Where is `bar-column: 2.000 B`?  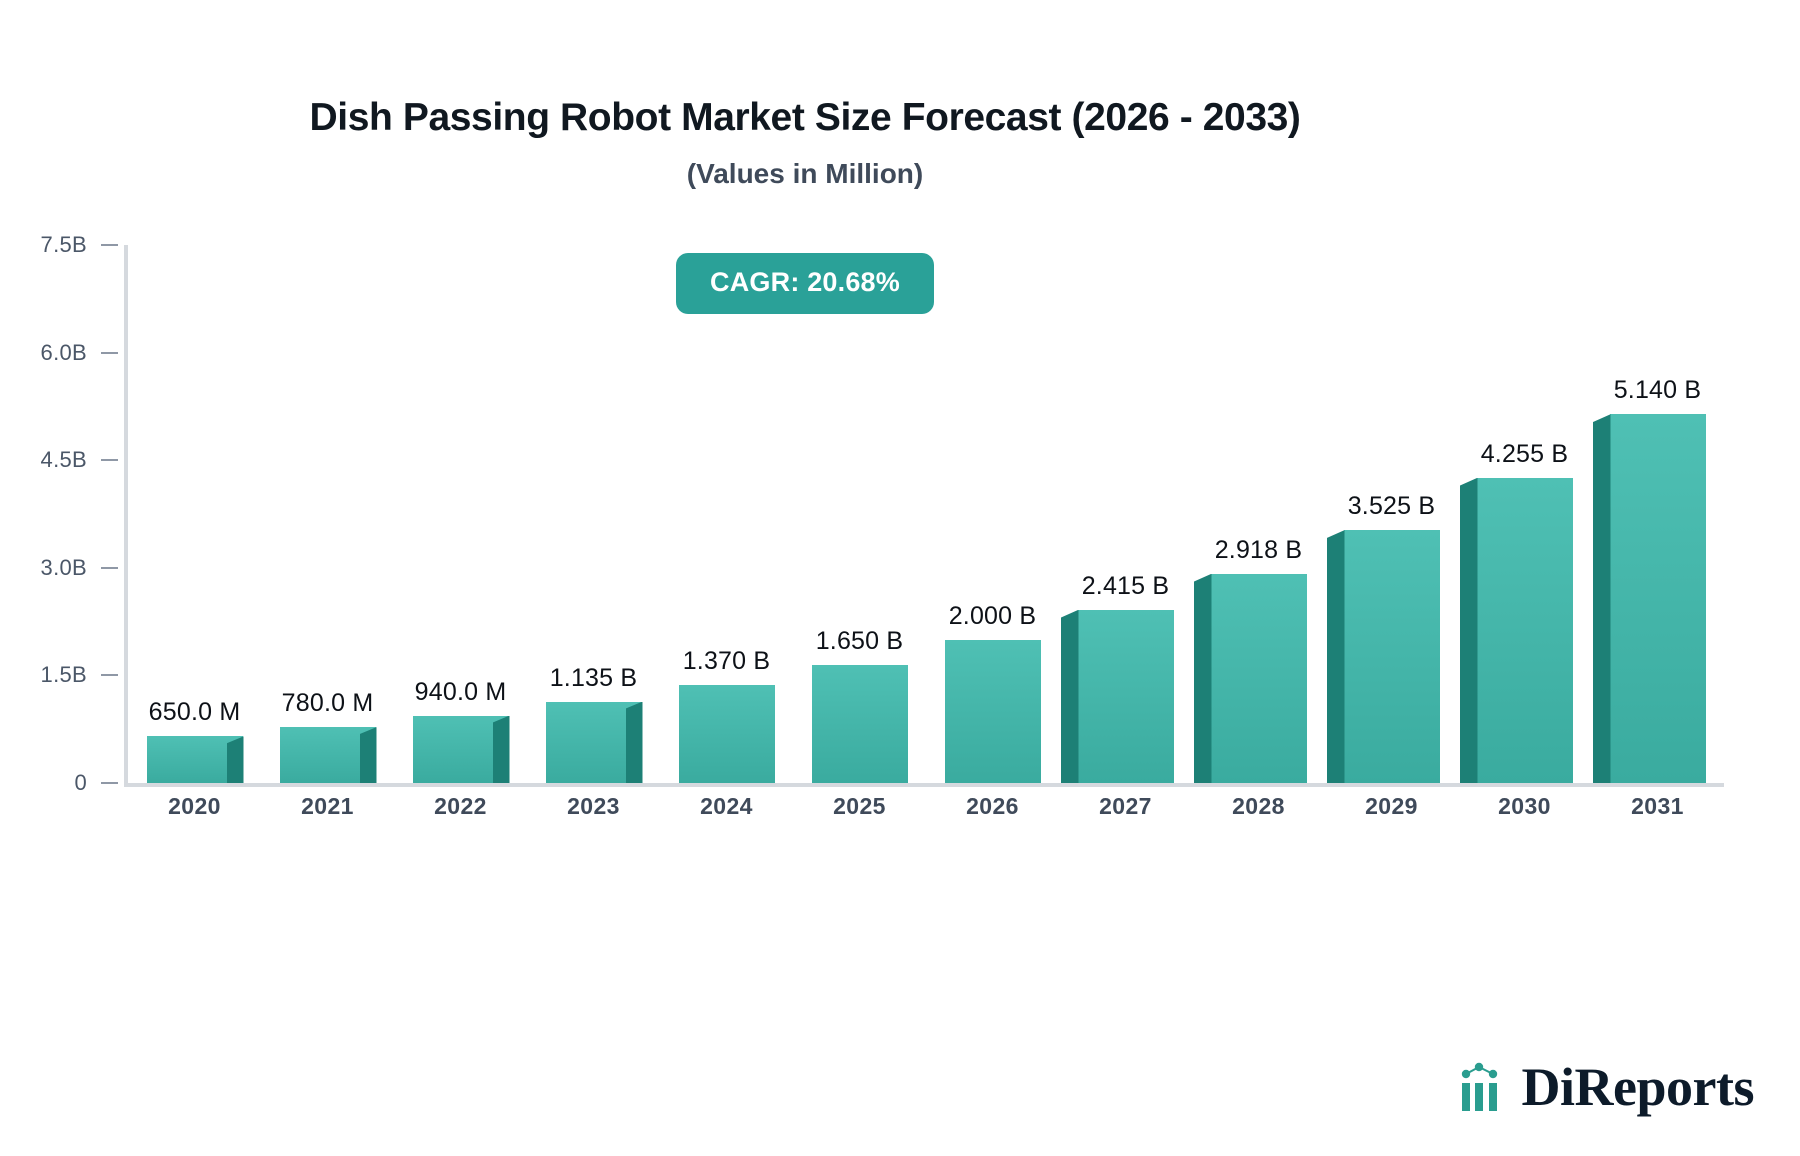
bar-column: 2.000 B is located at coordinates (992, 692).